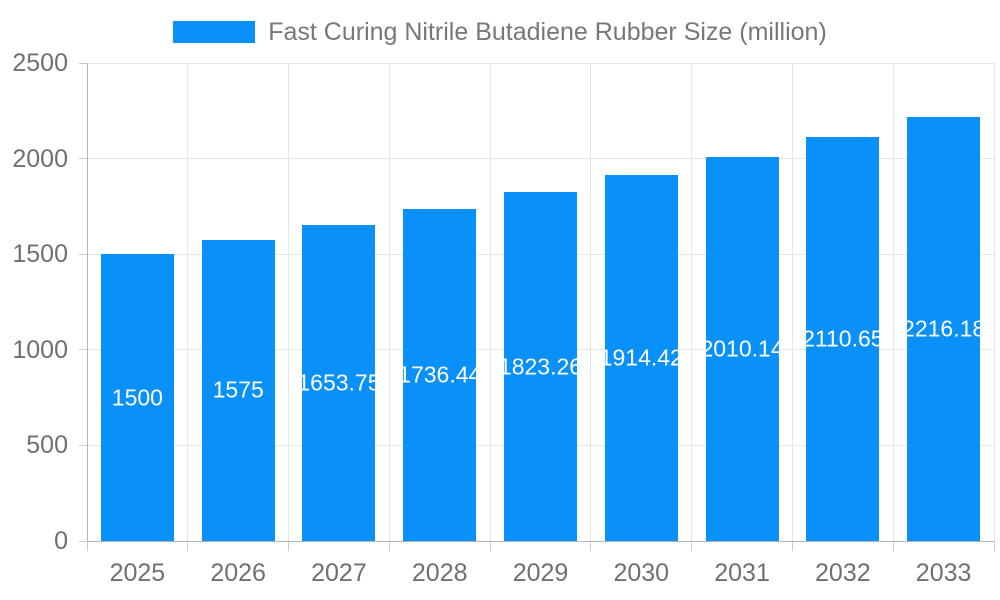 Image resolution: width=1000 pixels, height=600 pixels. I want to click on x-axis-tick-label: 2027, so click(339, 573).